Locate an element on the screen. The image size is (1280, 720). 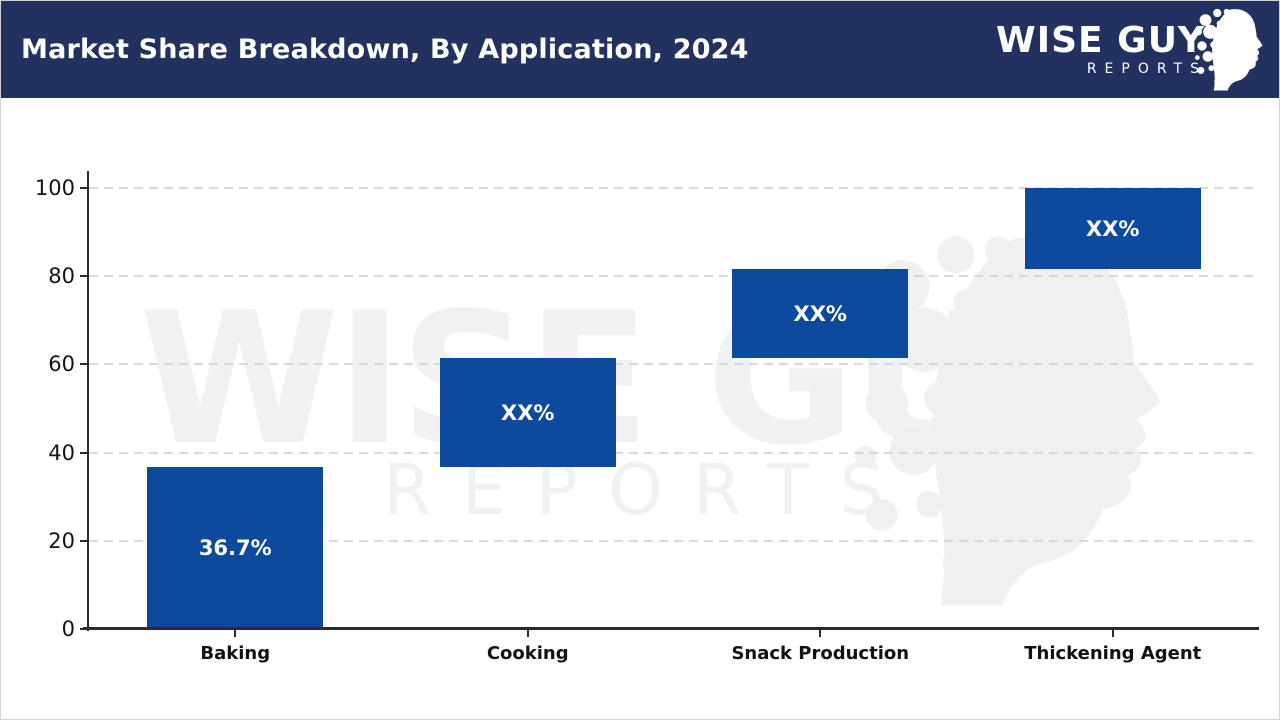
bar-cooking: XX% is located at coordinates (527, 413).